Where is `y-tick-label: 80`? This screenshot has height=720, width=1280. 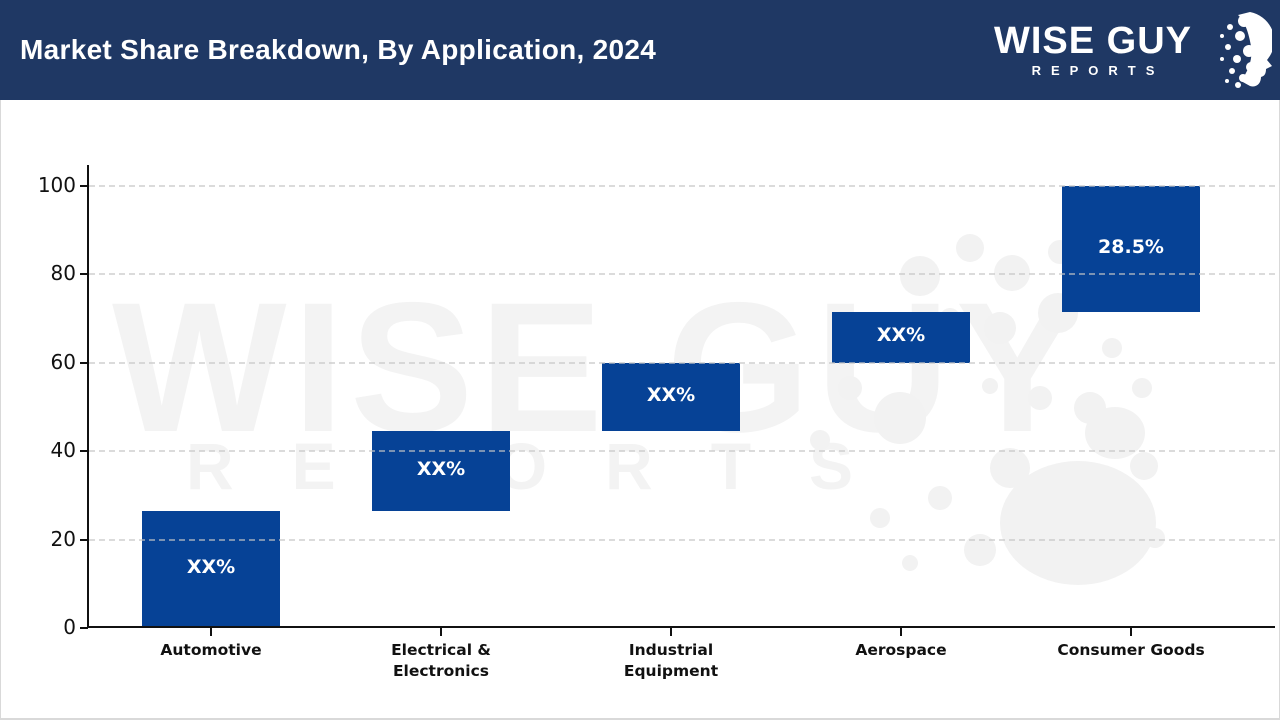 y-tick-label: 80 is located at coordinates (63, 273).